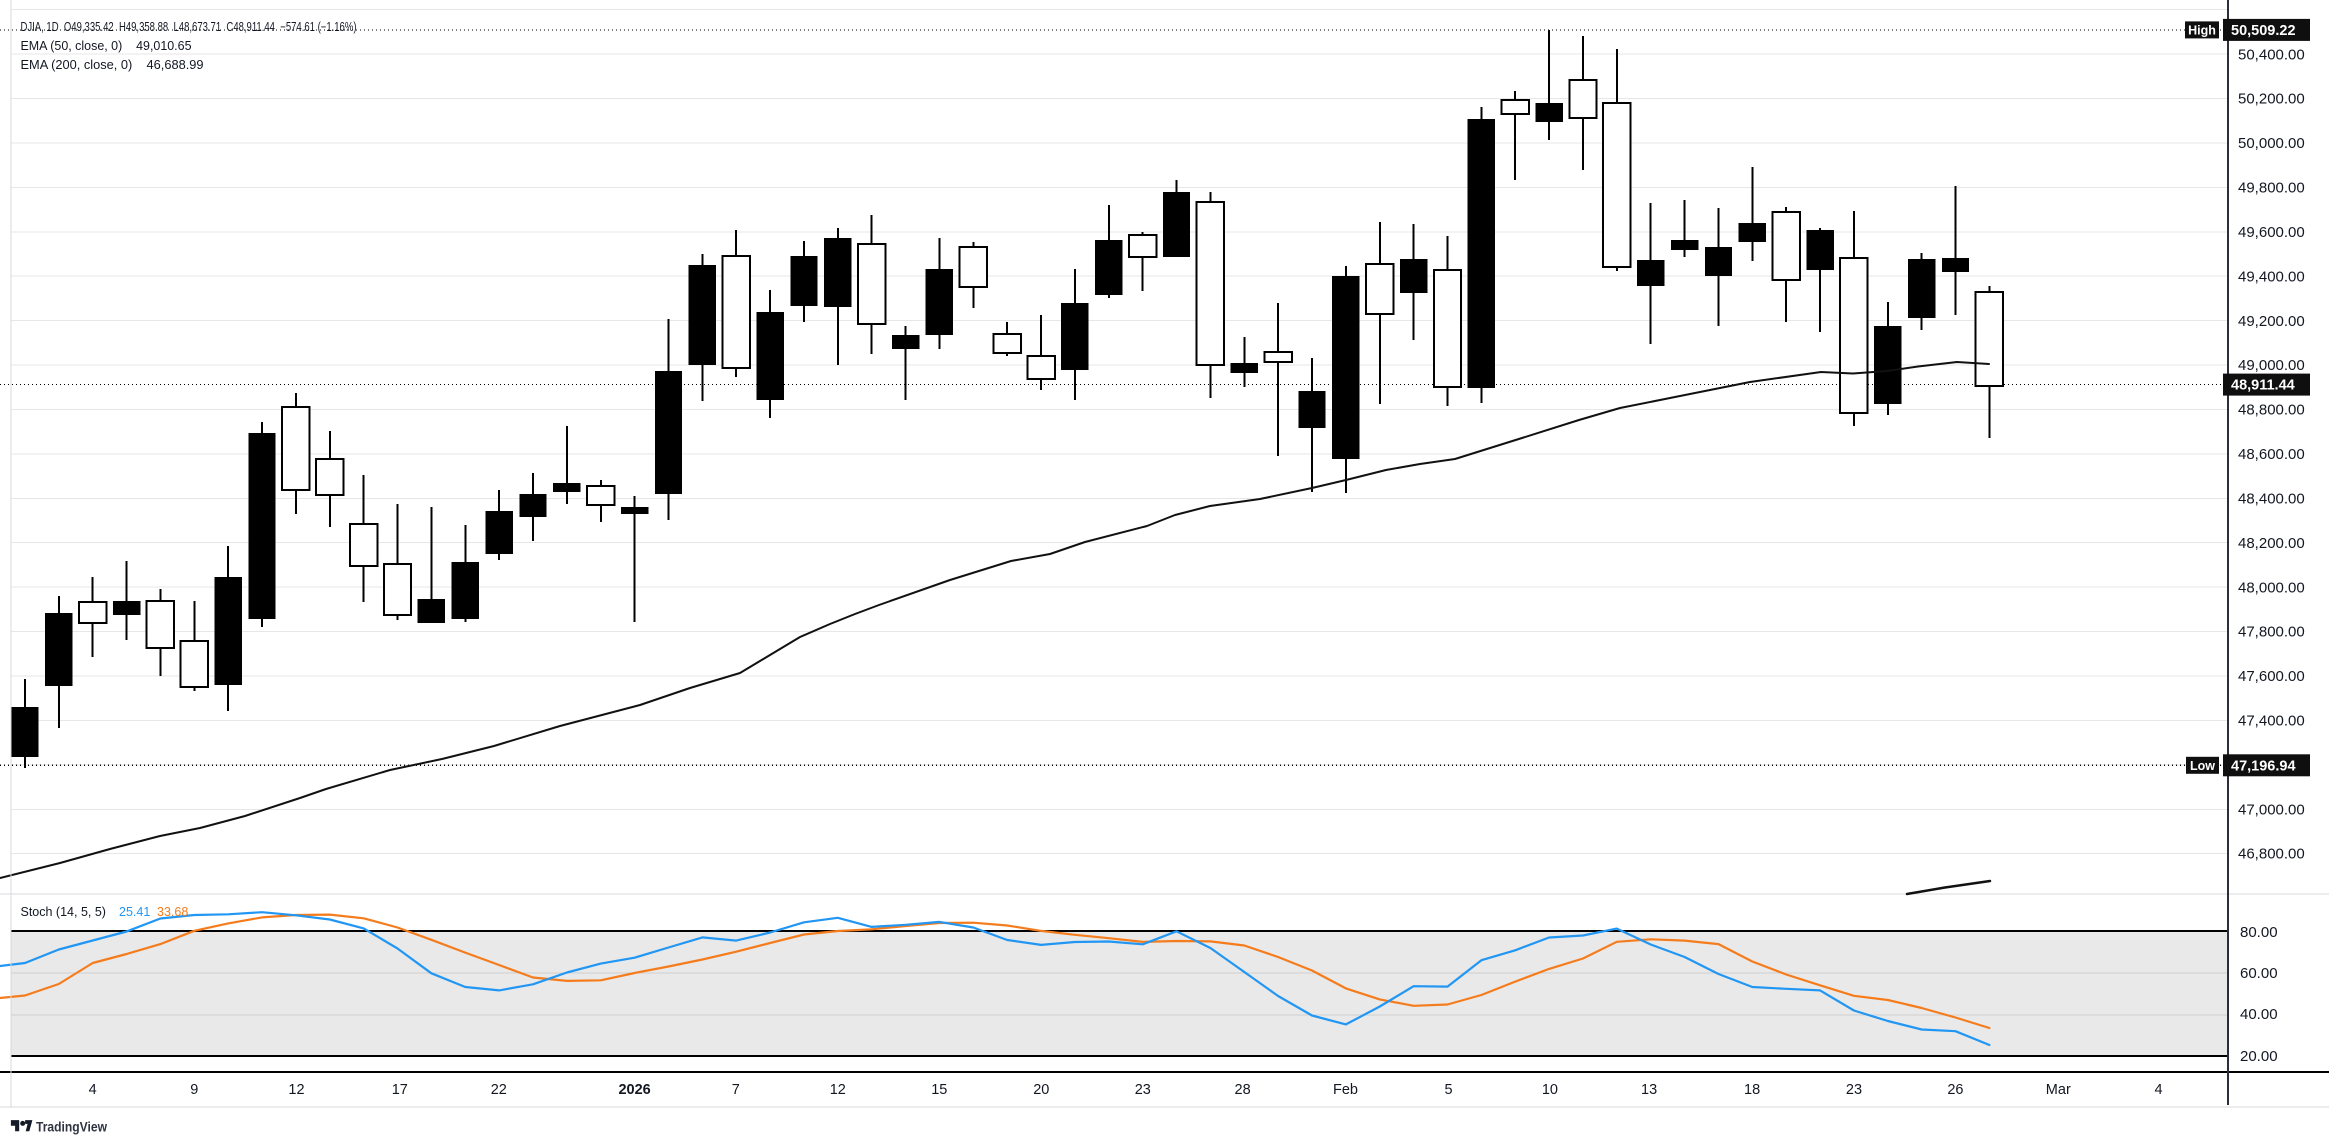  Describe the element at coordinates (71, 1127) in the screenshot. I see `svg-text: TradingView` at that location.